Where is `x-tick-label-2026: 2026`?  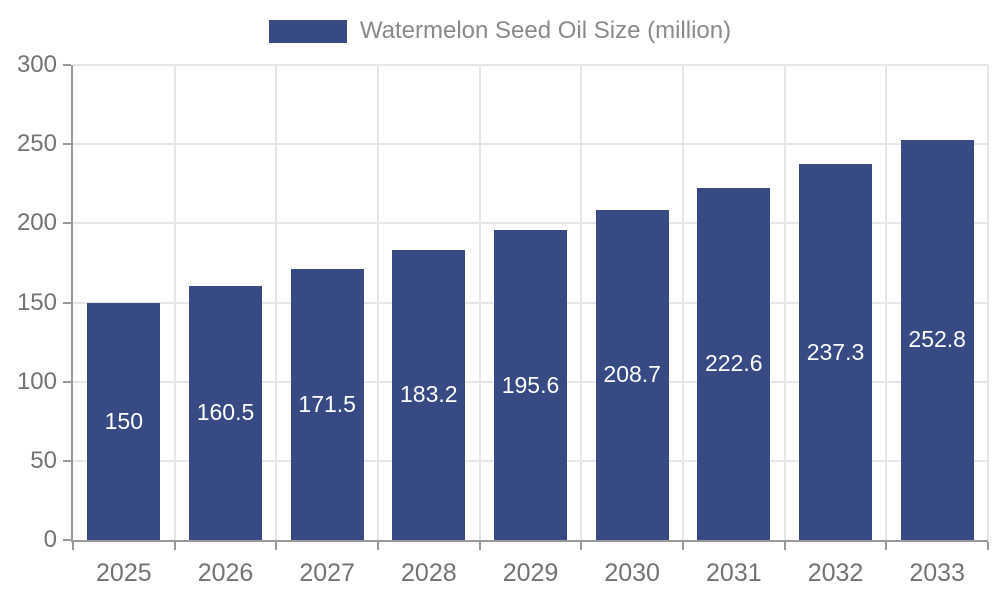
x-tick-label-2026: 2026 is located at coordinates (225, 573).